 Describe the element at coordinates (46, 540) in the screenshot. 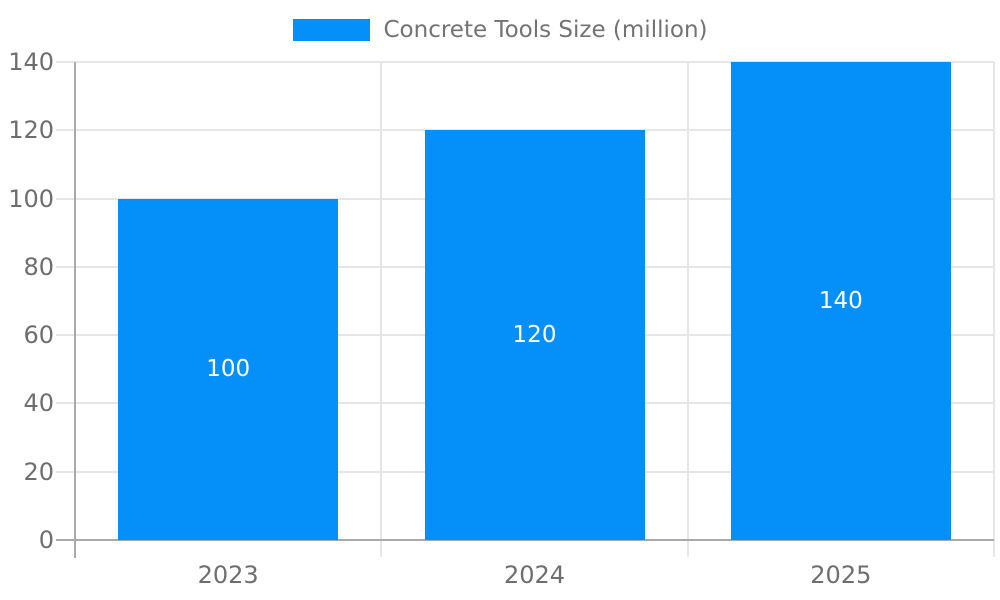

I see `y-axis-tick-label: 0` at that location.